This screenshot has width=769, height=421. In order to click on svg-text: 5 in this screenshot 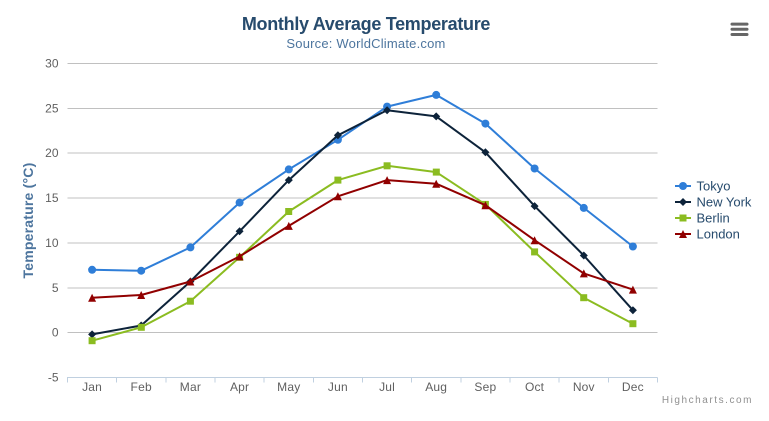, I will do `click(55, 288)`.